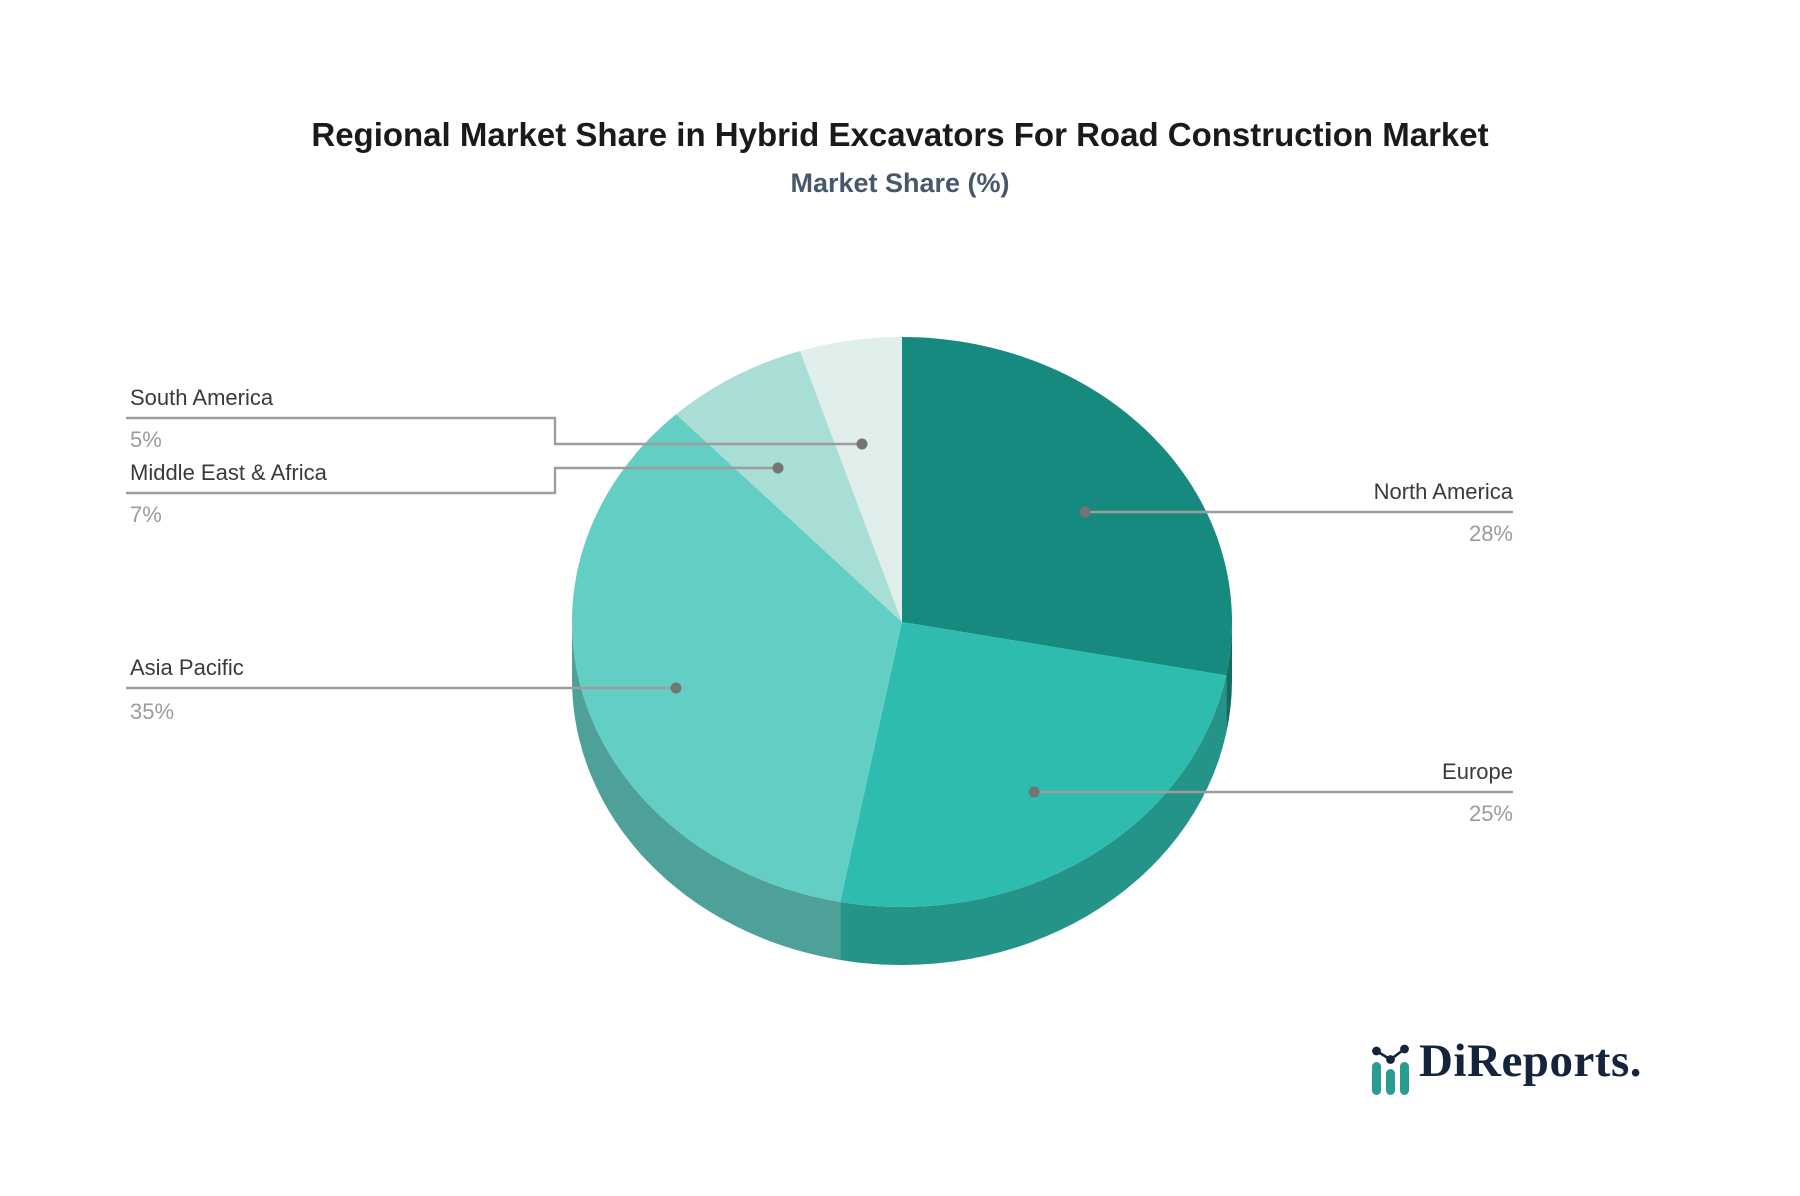  I want to click on slice-value-asia-pacific: 35%, so click(152, 711).